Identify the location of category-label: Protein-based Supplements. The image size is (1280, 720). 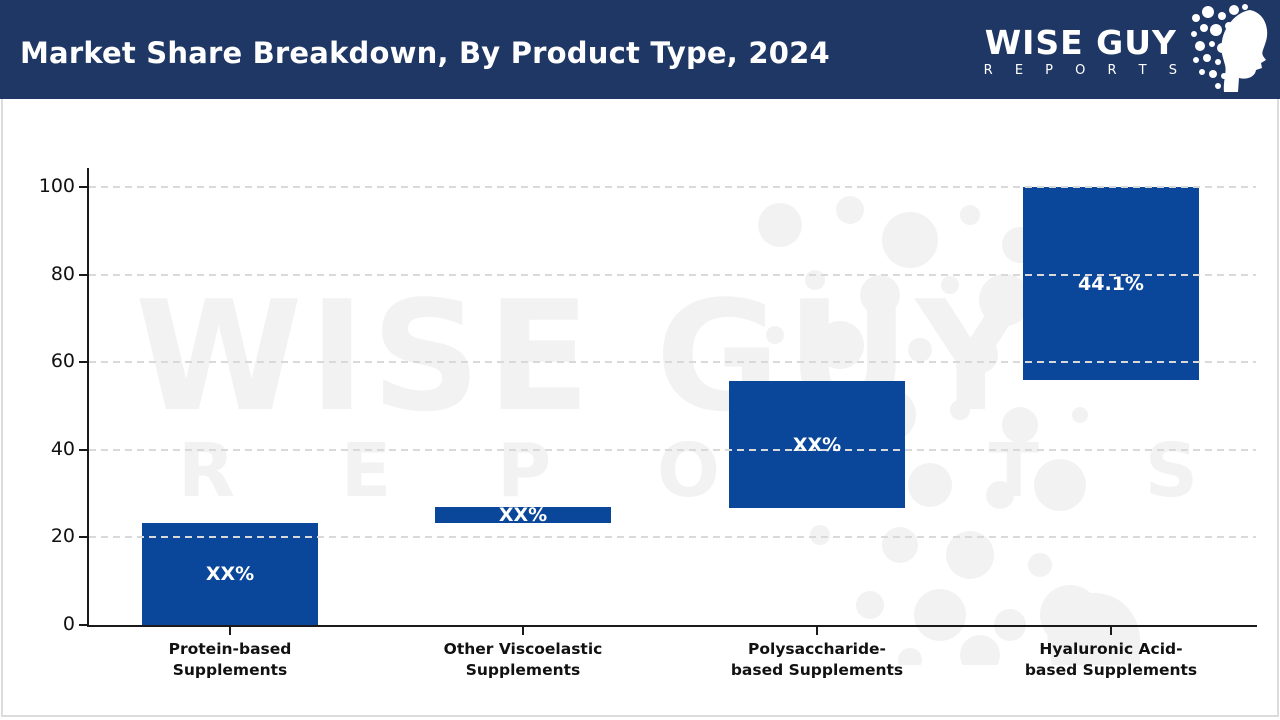
(230, 660).